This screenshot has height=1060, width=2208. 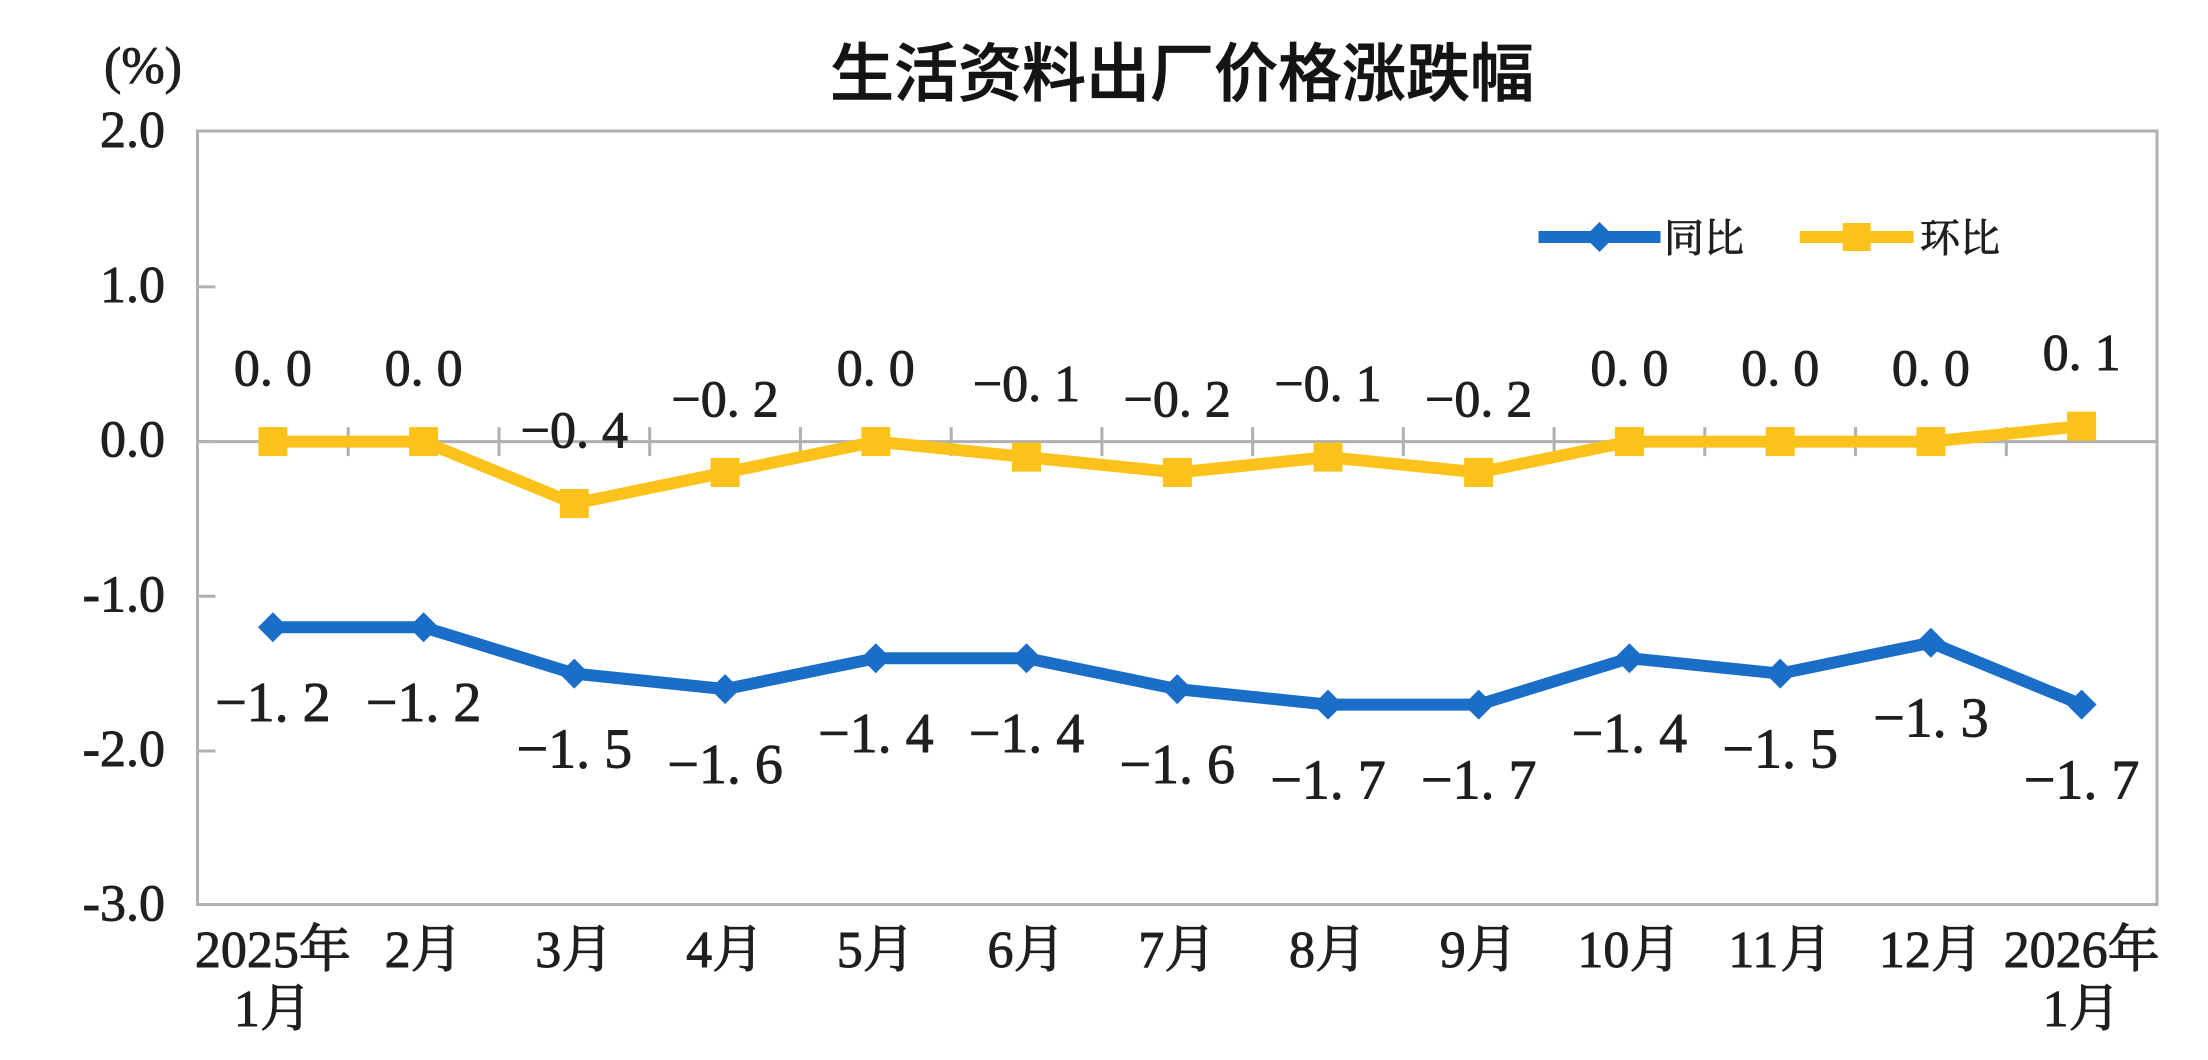 I want to click on svg-text: 2025, so click(x=247, y=950).